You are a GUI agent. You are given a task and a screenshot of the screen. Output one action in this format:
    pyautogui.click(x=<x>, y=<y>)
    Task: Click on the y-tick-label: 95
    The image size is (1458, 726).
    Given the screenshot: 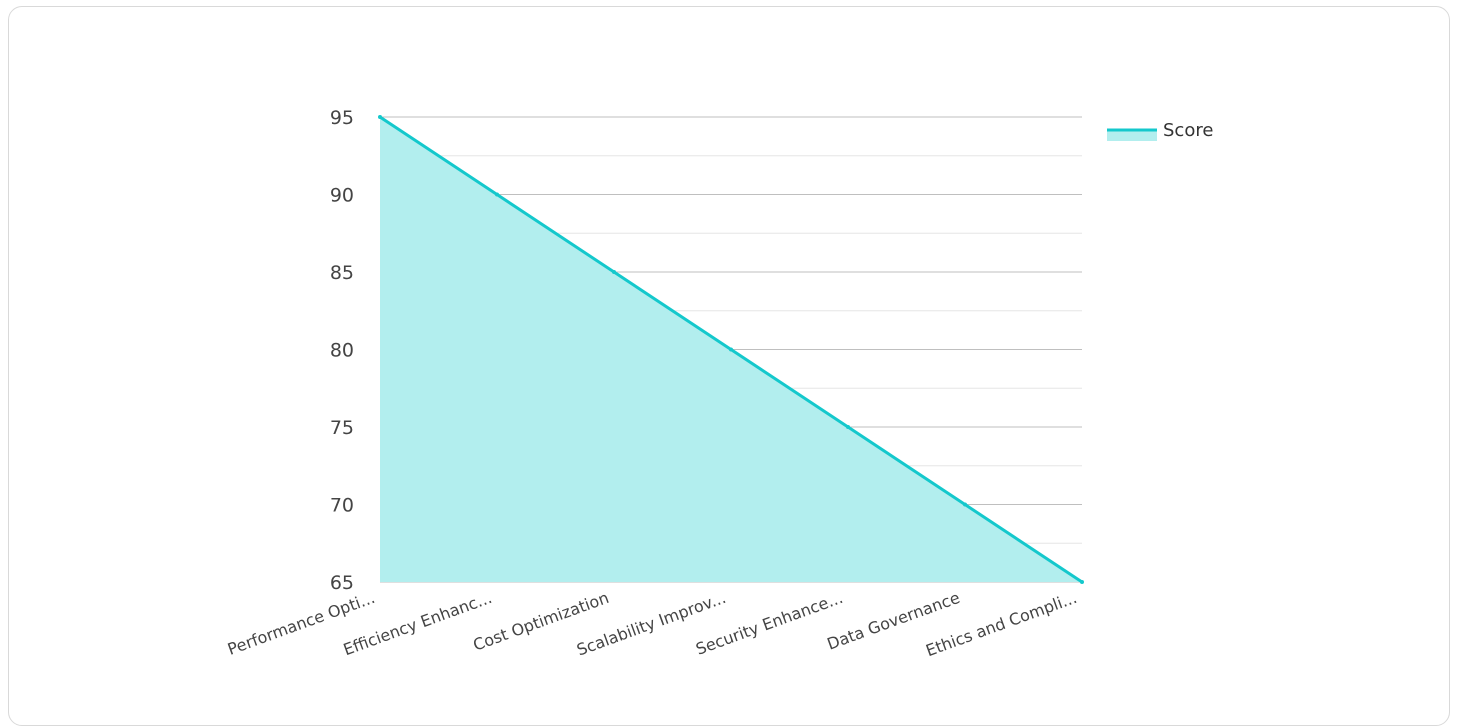 What is the action you would take?
    pyautogui.click(x=342, y=118)
    